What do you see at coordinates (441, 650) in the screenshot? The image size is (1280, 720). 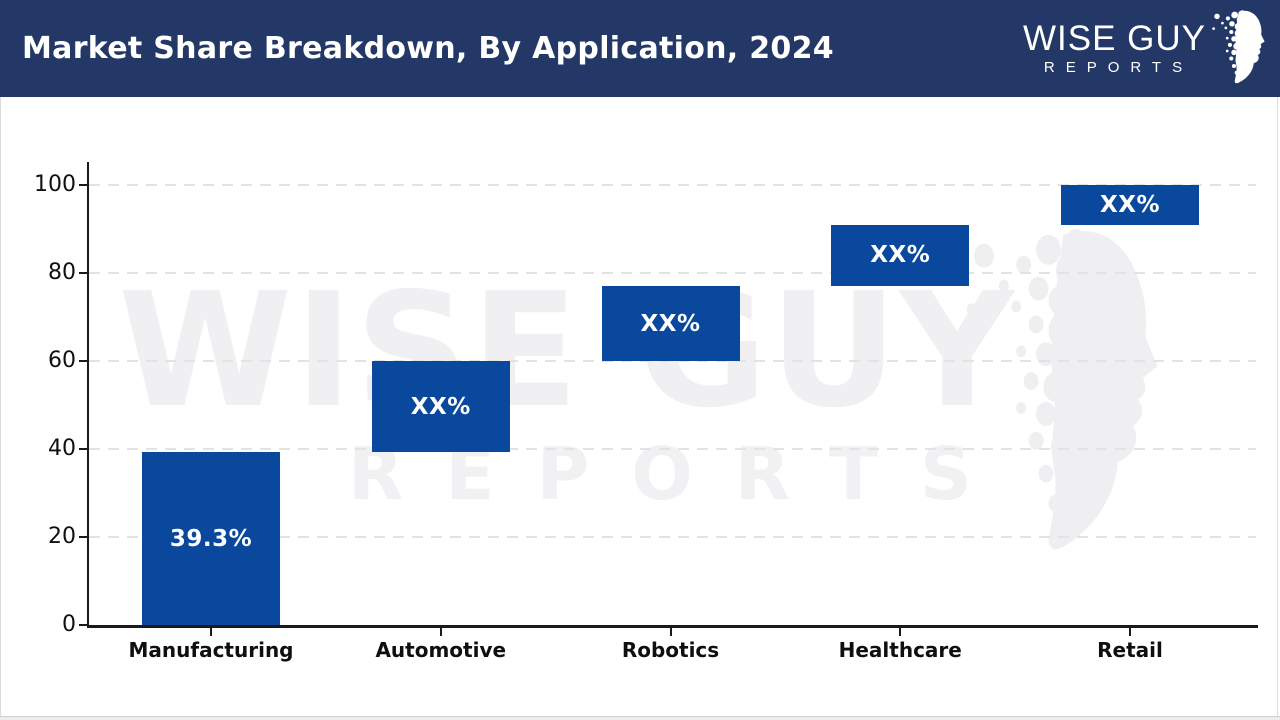 I see `x-axis-label-automotive: Automotive` at bounding box center [441, 650].